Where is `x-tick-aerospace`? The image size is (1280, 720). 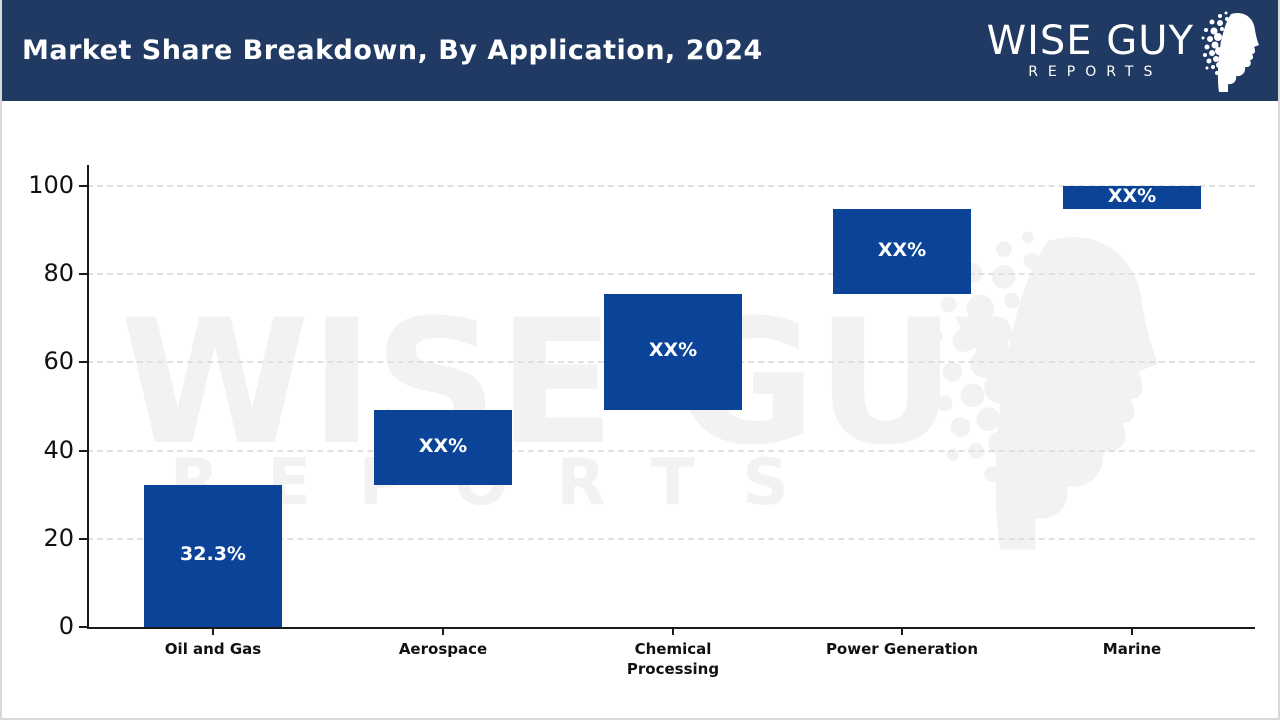 x-tick-aerospace is located at coordinates (443, 632).